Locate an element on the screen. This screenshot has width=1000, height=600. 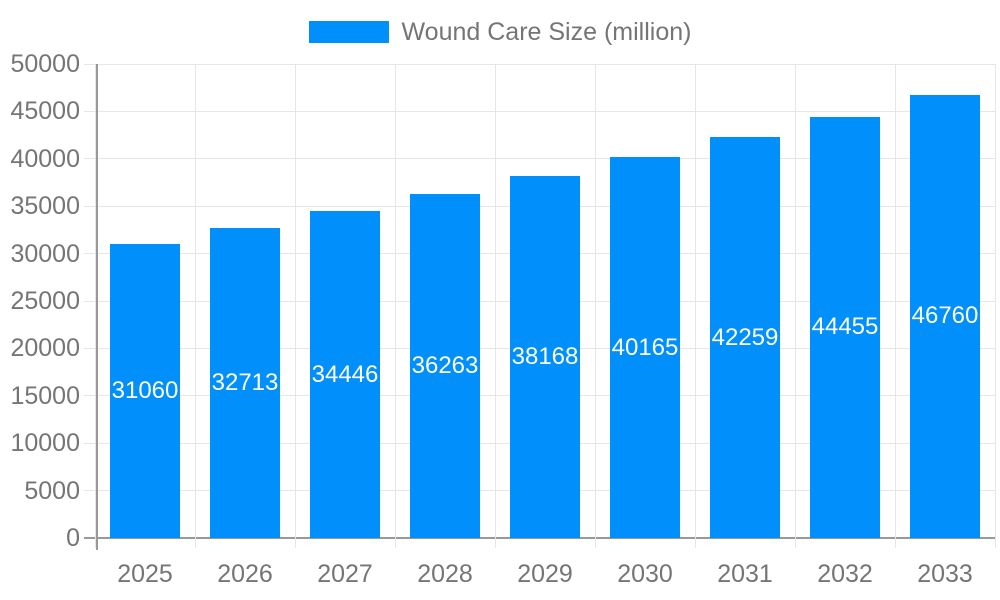
bar-value-label: 32713 is located at coordinates (245, 382).